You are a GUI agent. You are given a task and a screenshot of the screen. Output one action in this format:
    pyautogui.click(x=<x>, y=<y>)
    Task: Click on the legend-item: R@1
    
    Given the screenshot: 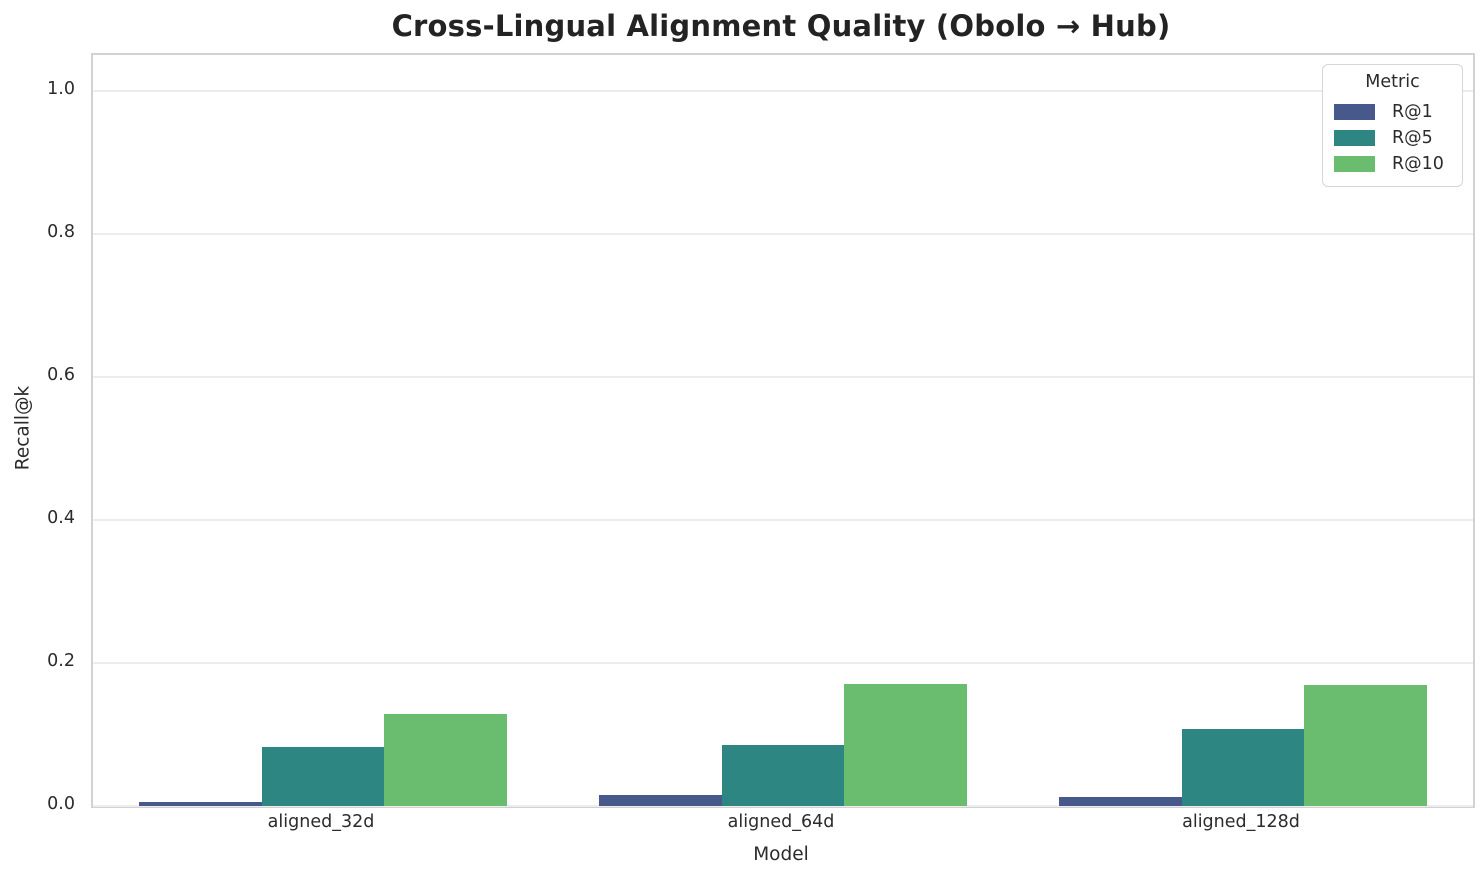 What is the action you would take?
    pyautogui.click(x=1392, y=112)
    